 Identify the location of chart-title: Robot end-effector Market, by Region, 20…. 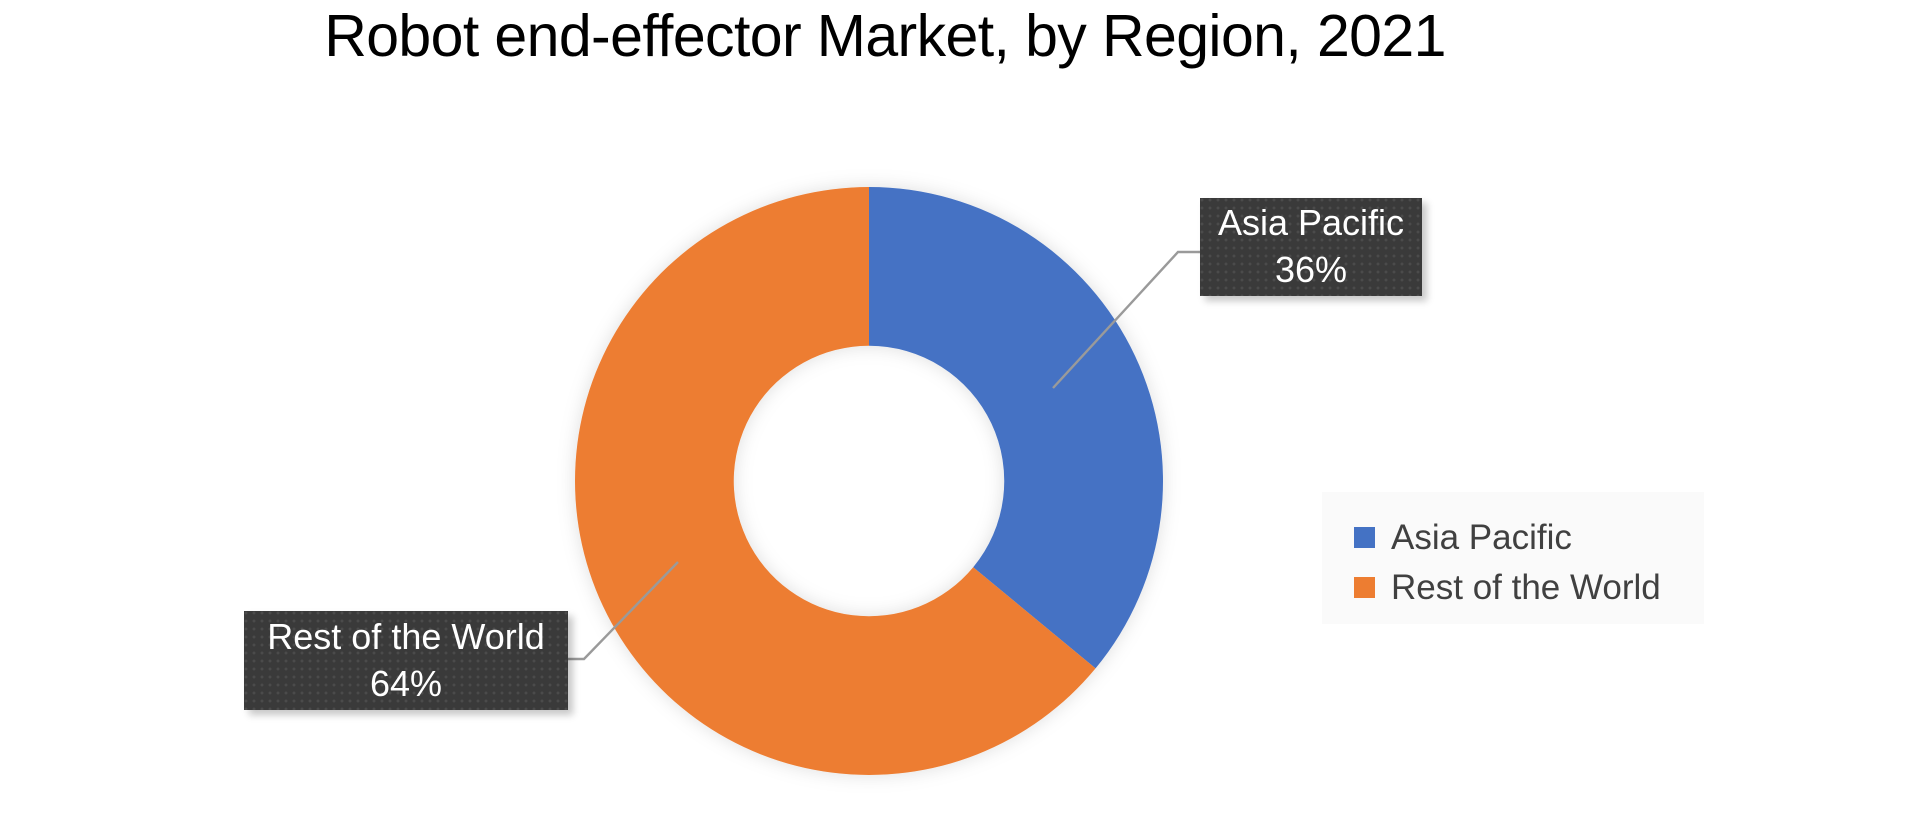
(885, 36).